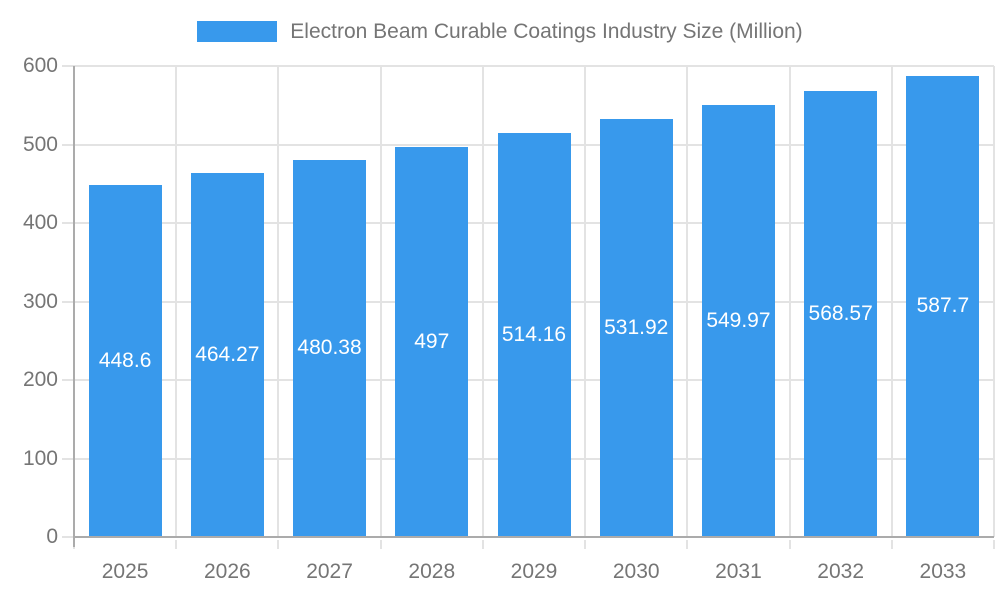 The image size is (1000, 600). I want to click on x-axis-label: 2033, so click(943, 571).